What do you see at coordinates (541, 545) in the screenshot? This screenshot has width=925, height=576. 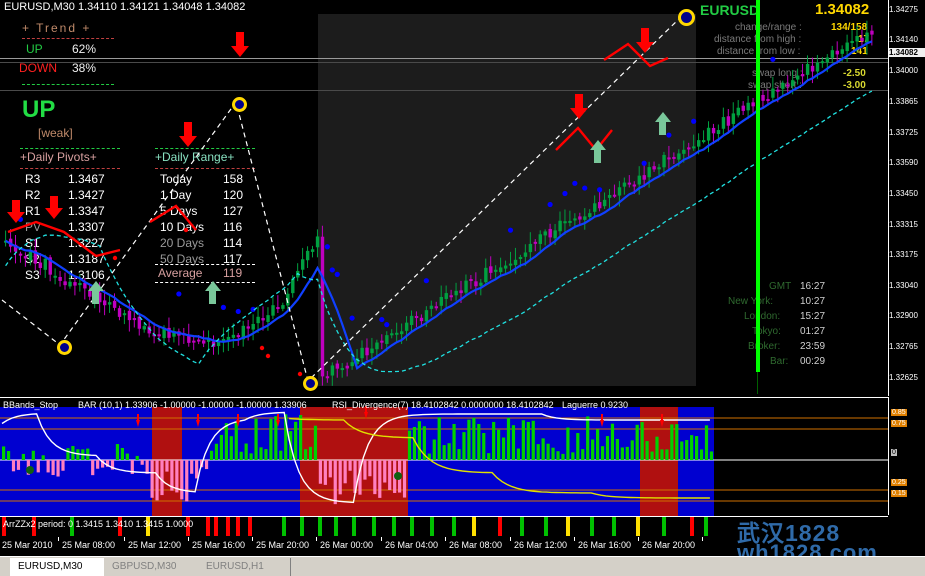 I see `time-tick-label: 26 Mar 12:00` at bounding box center [541, 545].